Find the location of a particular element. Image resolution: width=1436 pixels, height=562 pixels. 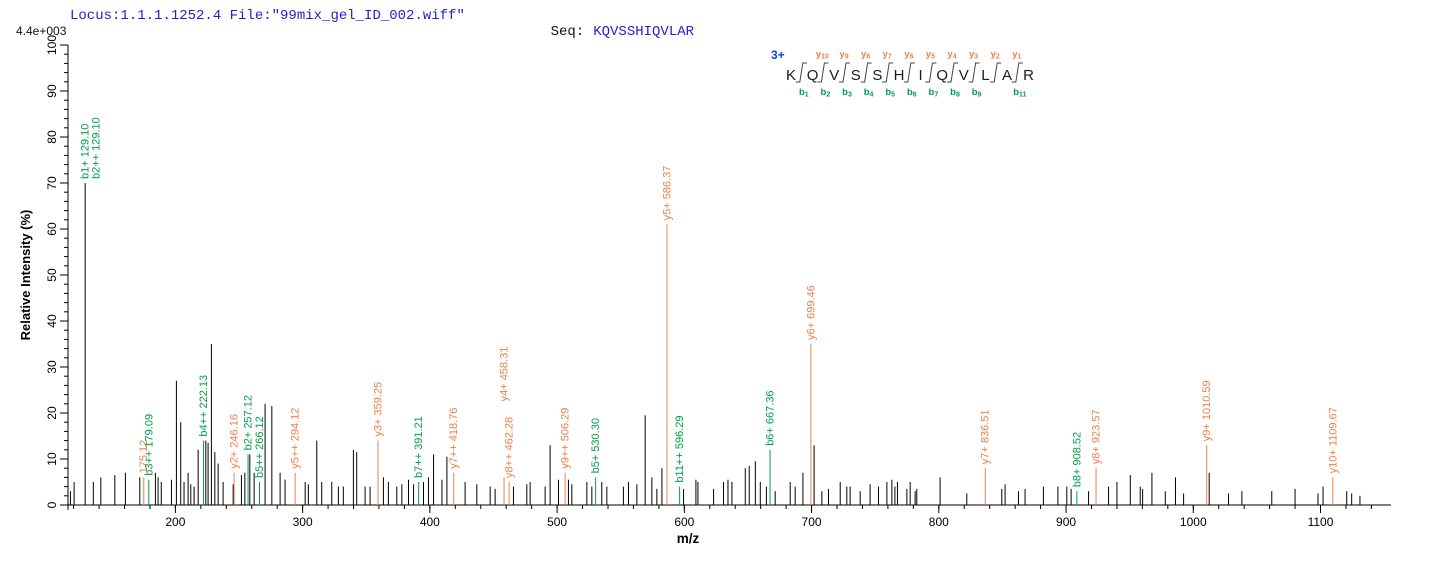

peak-label: b7++ 391.21 is located at coordinates (419, 447).